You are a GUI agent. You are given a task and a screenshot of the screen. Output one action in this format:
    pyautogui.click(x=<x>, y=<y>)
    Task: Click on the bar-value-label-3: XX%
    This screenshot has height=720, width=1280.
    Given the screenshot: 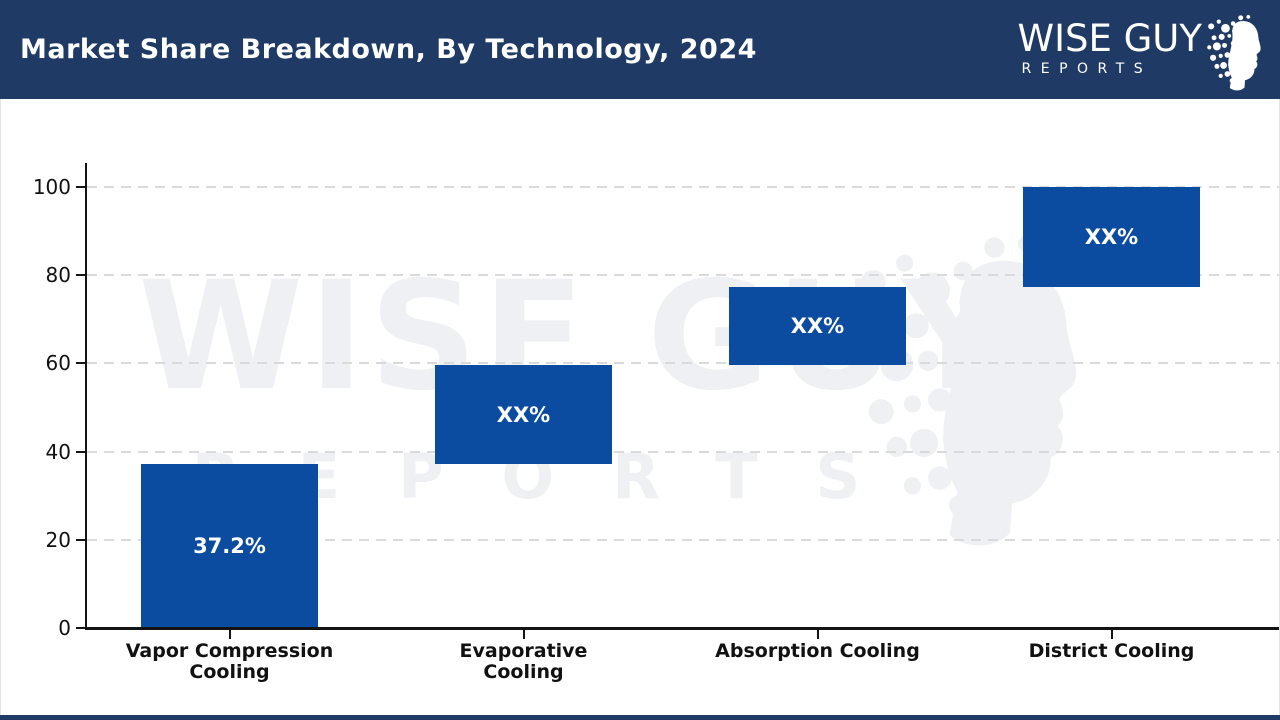 What is the action you would take?
    pyautogui.click(x=817, y=326)
    